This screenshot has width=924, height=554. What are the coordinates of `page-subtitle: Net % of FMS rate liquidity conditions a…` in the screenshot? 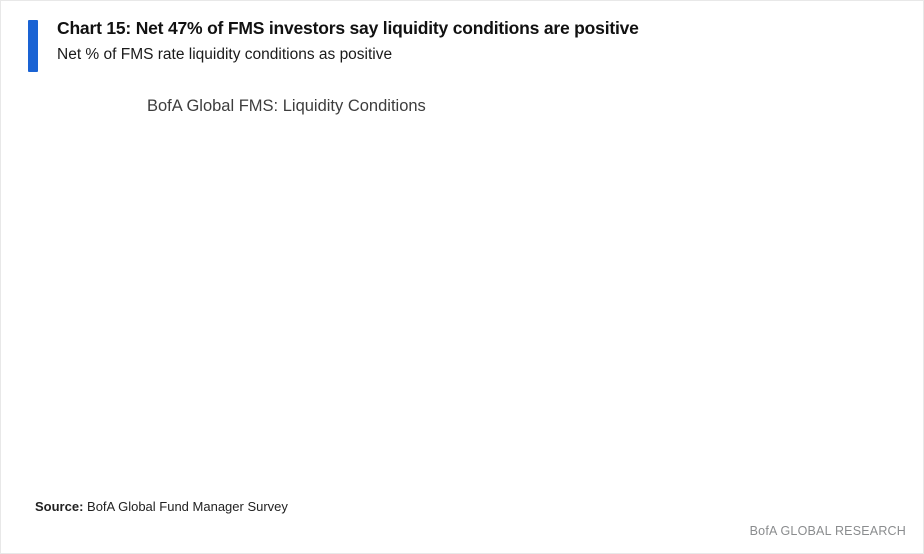 It's located at (225, 54).